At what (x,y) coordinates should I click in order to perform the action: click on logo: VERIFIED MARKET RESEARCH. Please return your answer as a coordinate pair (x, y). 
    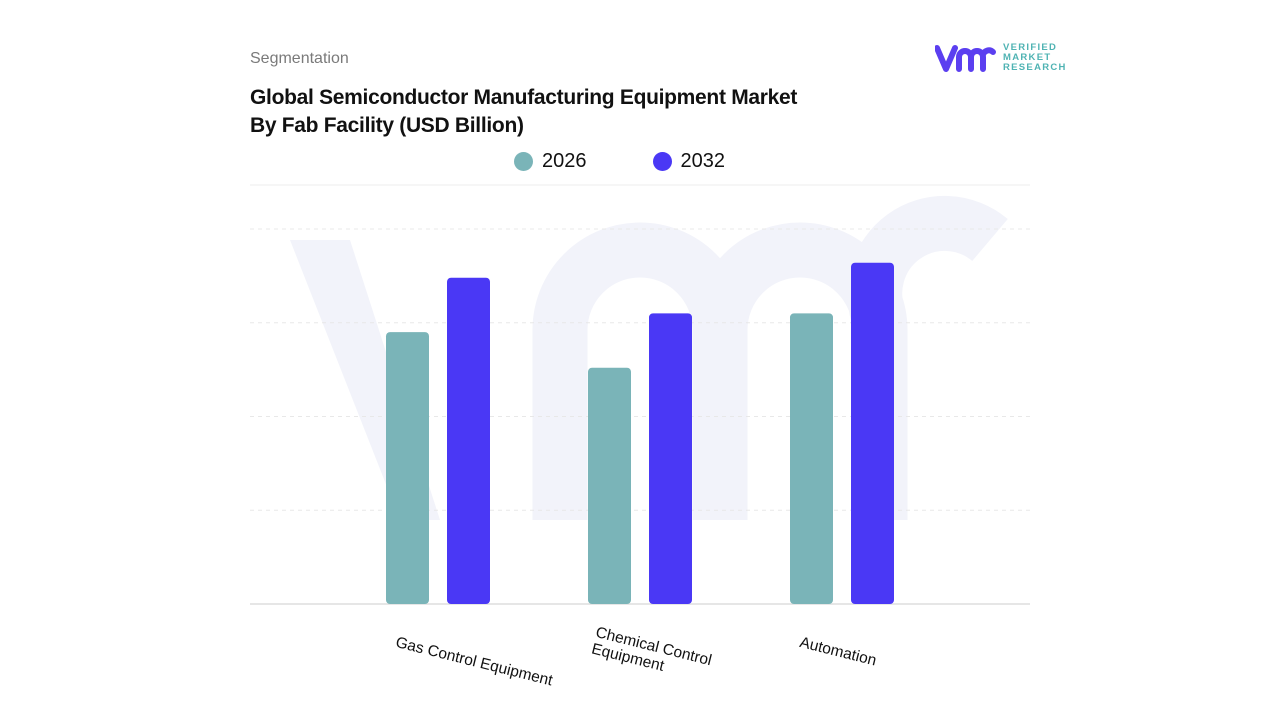
    Looking at the image, I should click on (1001, 58).